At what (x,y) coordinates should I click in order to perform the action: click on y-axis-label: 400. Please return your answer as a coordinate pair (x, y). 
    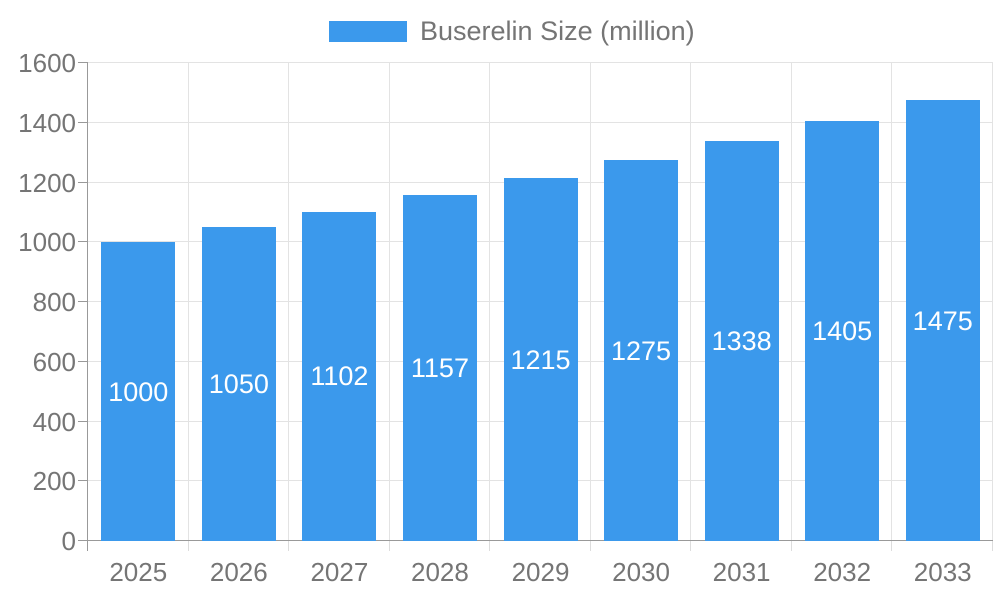
    Looking at the image, I should click on (54, 421).